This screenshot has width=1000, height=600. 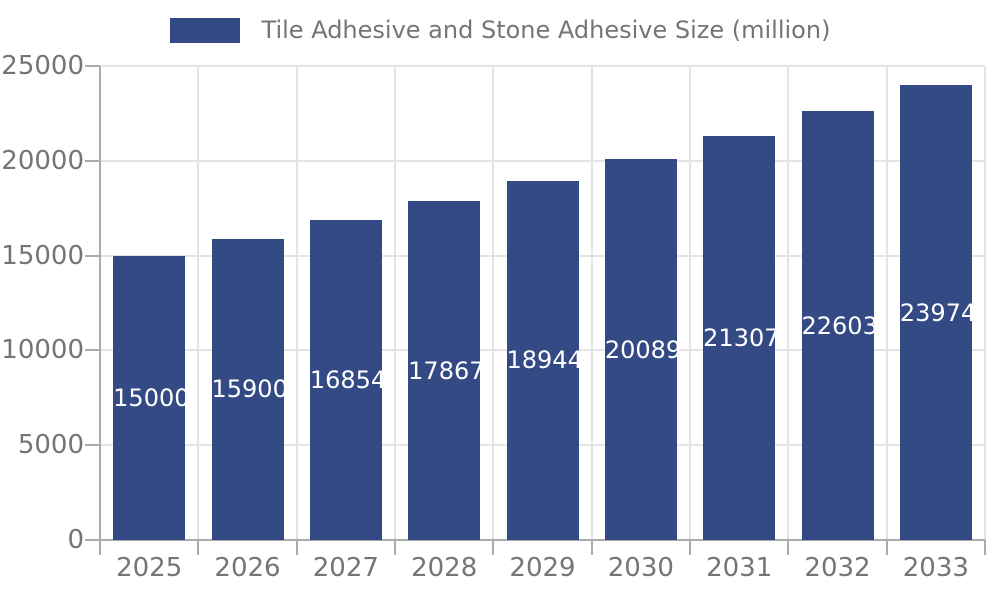 What do you see at coordinates (542, 568) in the screenshot?
I see `x-axis-tick-label: 2029` at bounding box center [542, 568].